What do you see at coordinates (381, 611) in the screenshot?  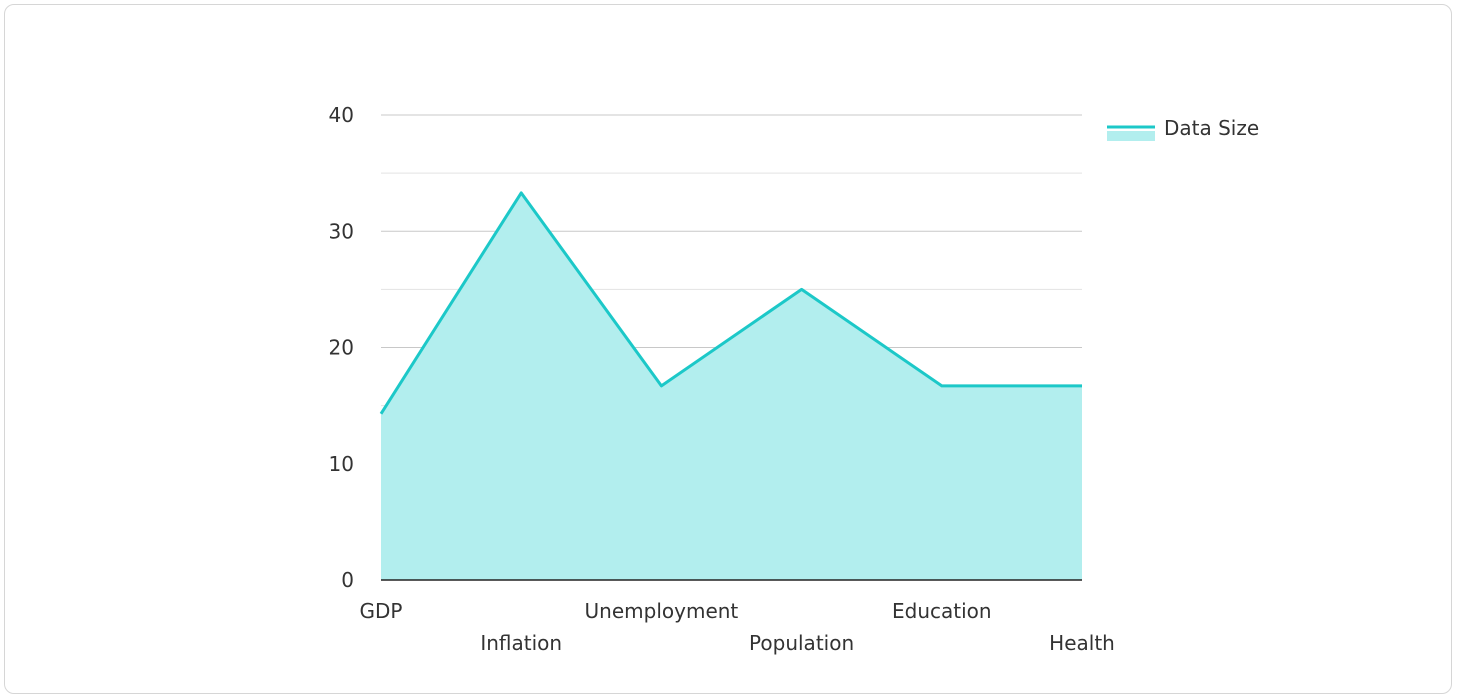 I see `x-tick-label: GDP` at bounding box center [381, 611].